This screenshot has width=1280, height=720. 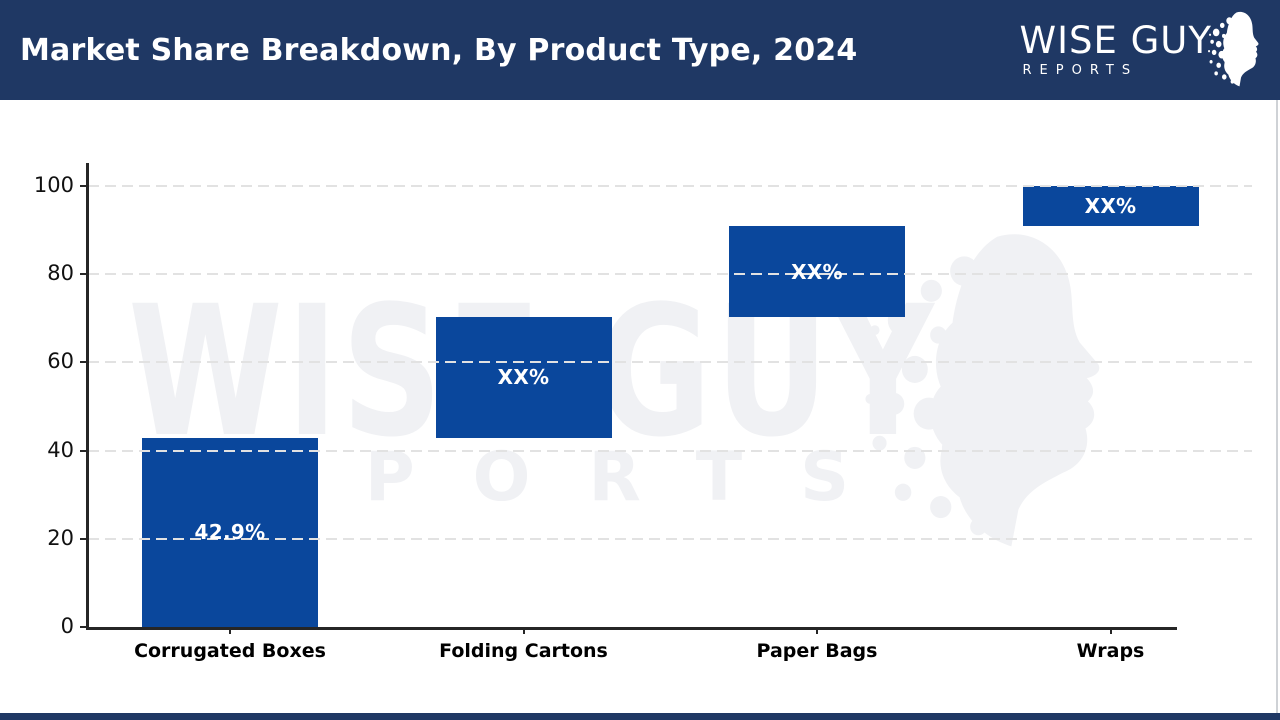 I want to click on bar-value-label: 42.9%, so click(x=230, y=532).